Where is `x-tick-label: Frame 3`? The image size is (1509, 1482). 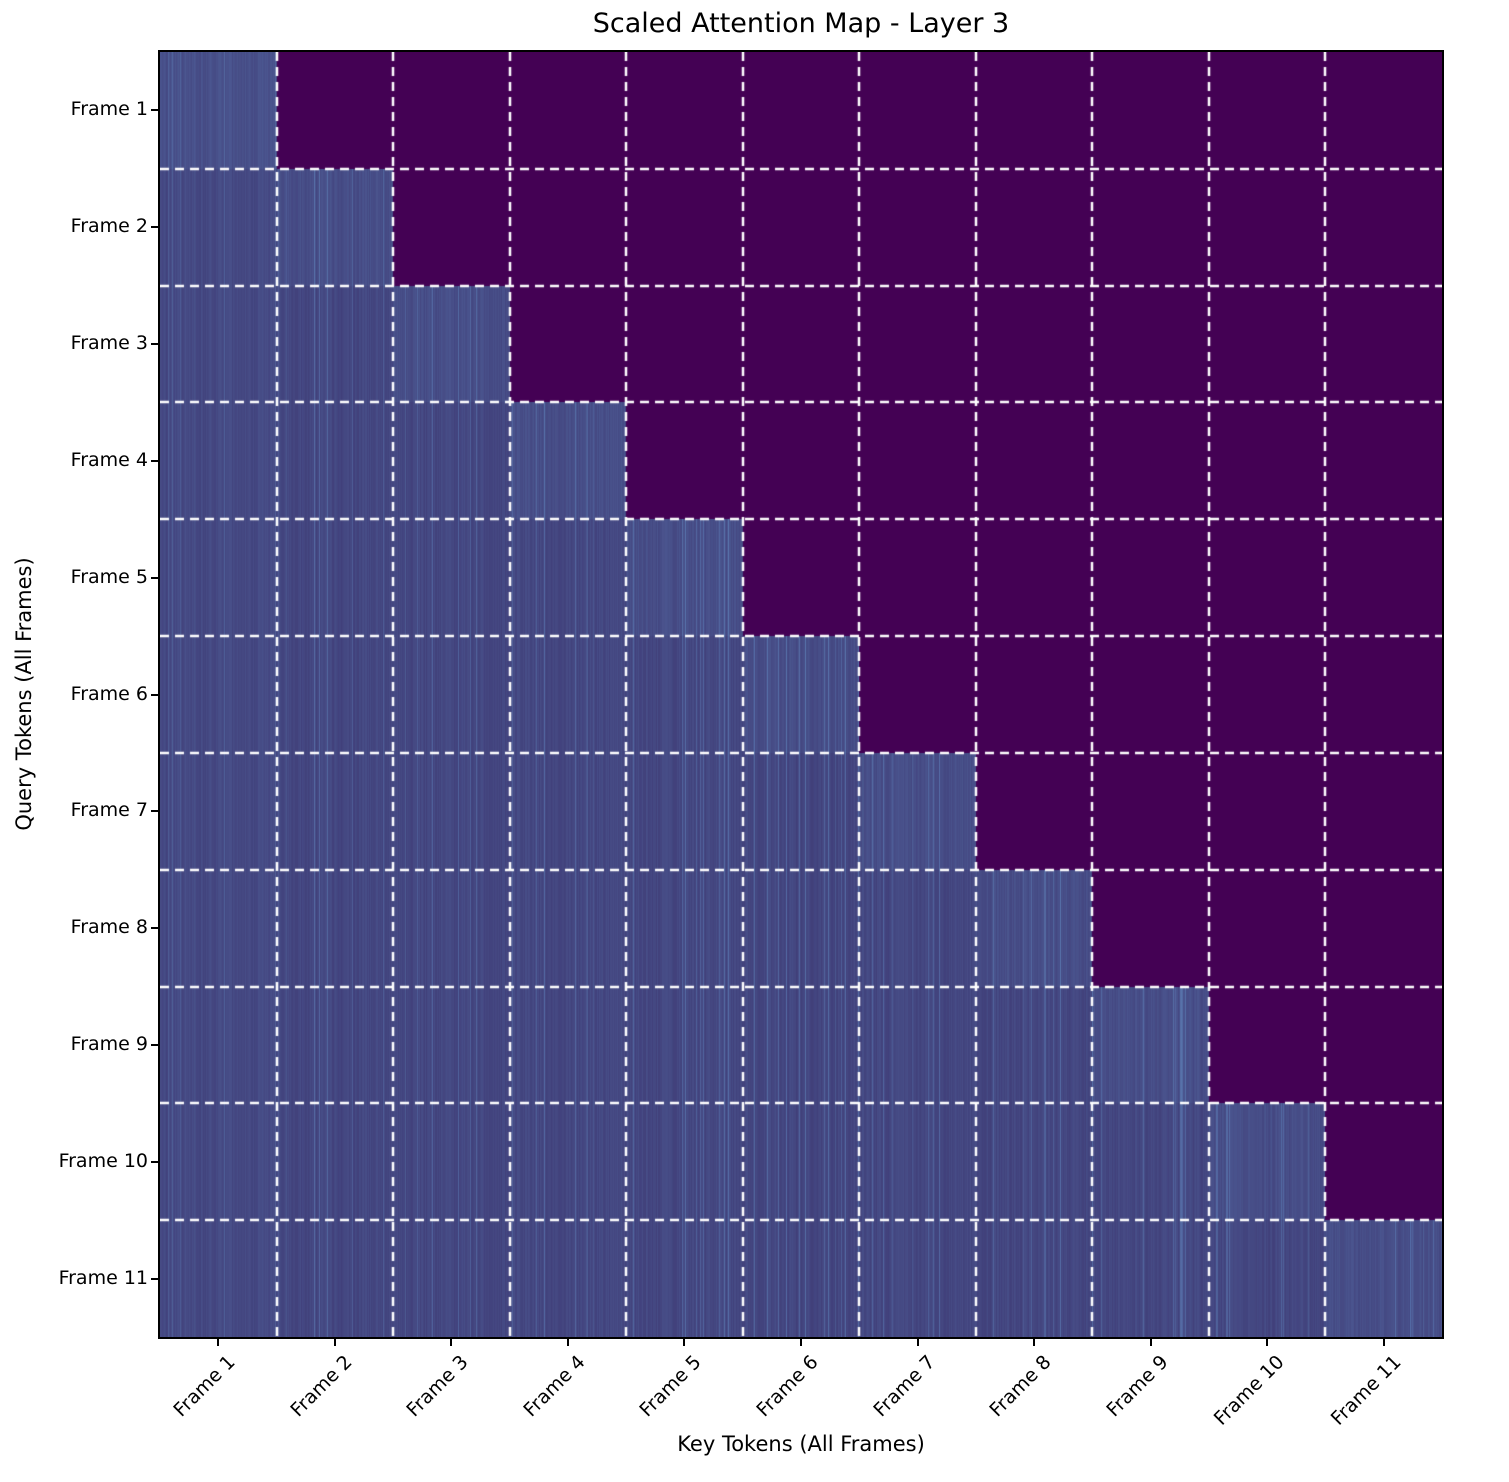
x-tick-label: Frame 3 is located at coordinates (437, 1386).